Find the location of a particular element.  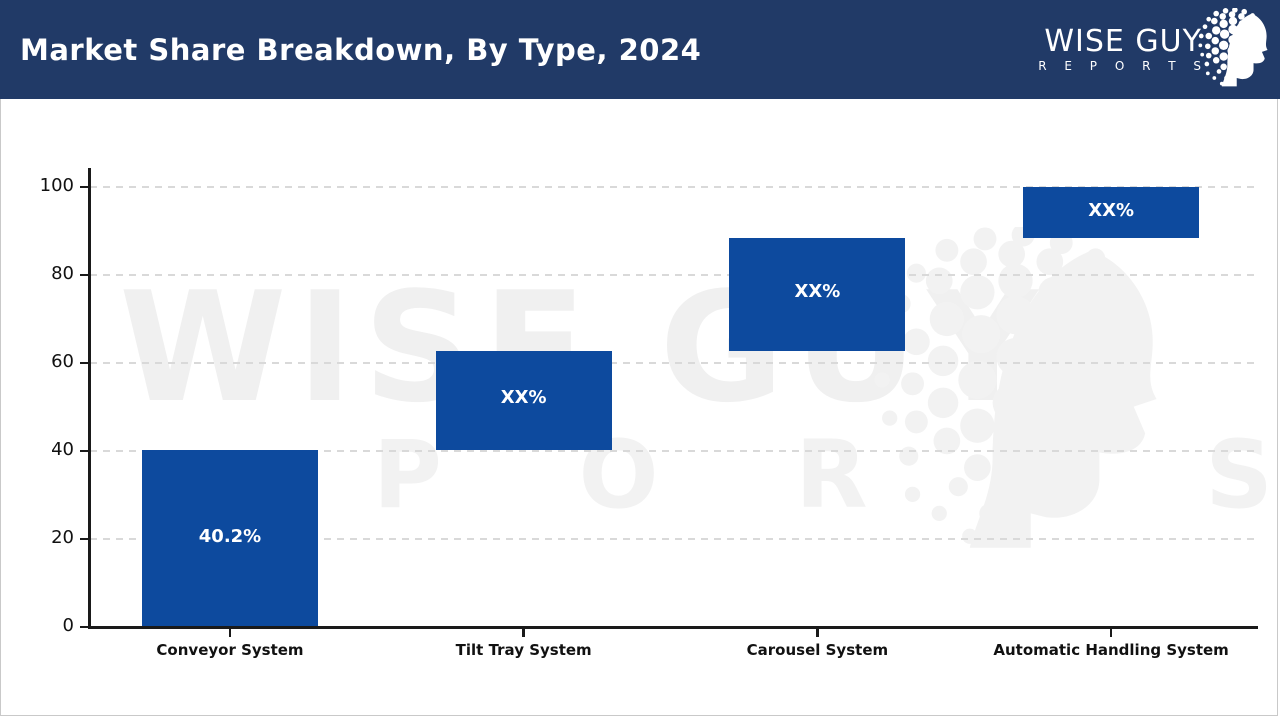

y-axis-tick-label: 60 is located at coordinates (62, 361).